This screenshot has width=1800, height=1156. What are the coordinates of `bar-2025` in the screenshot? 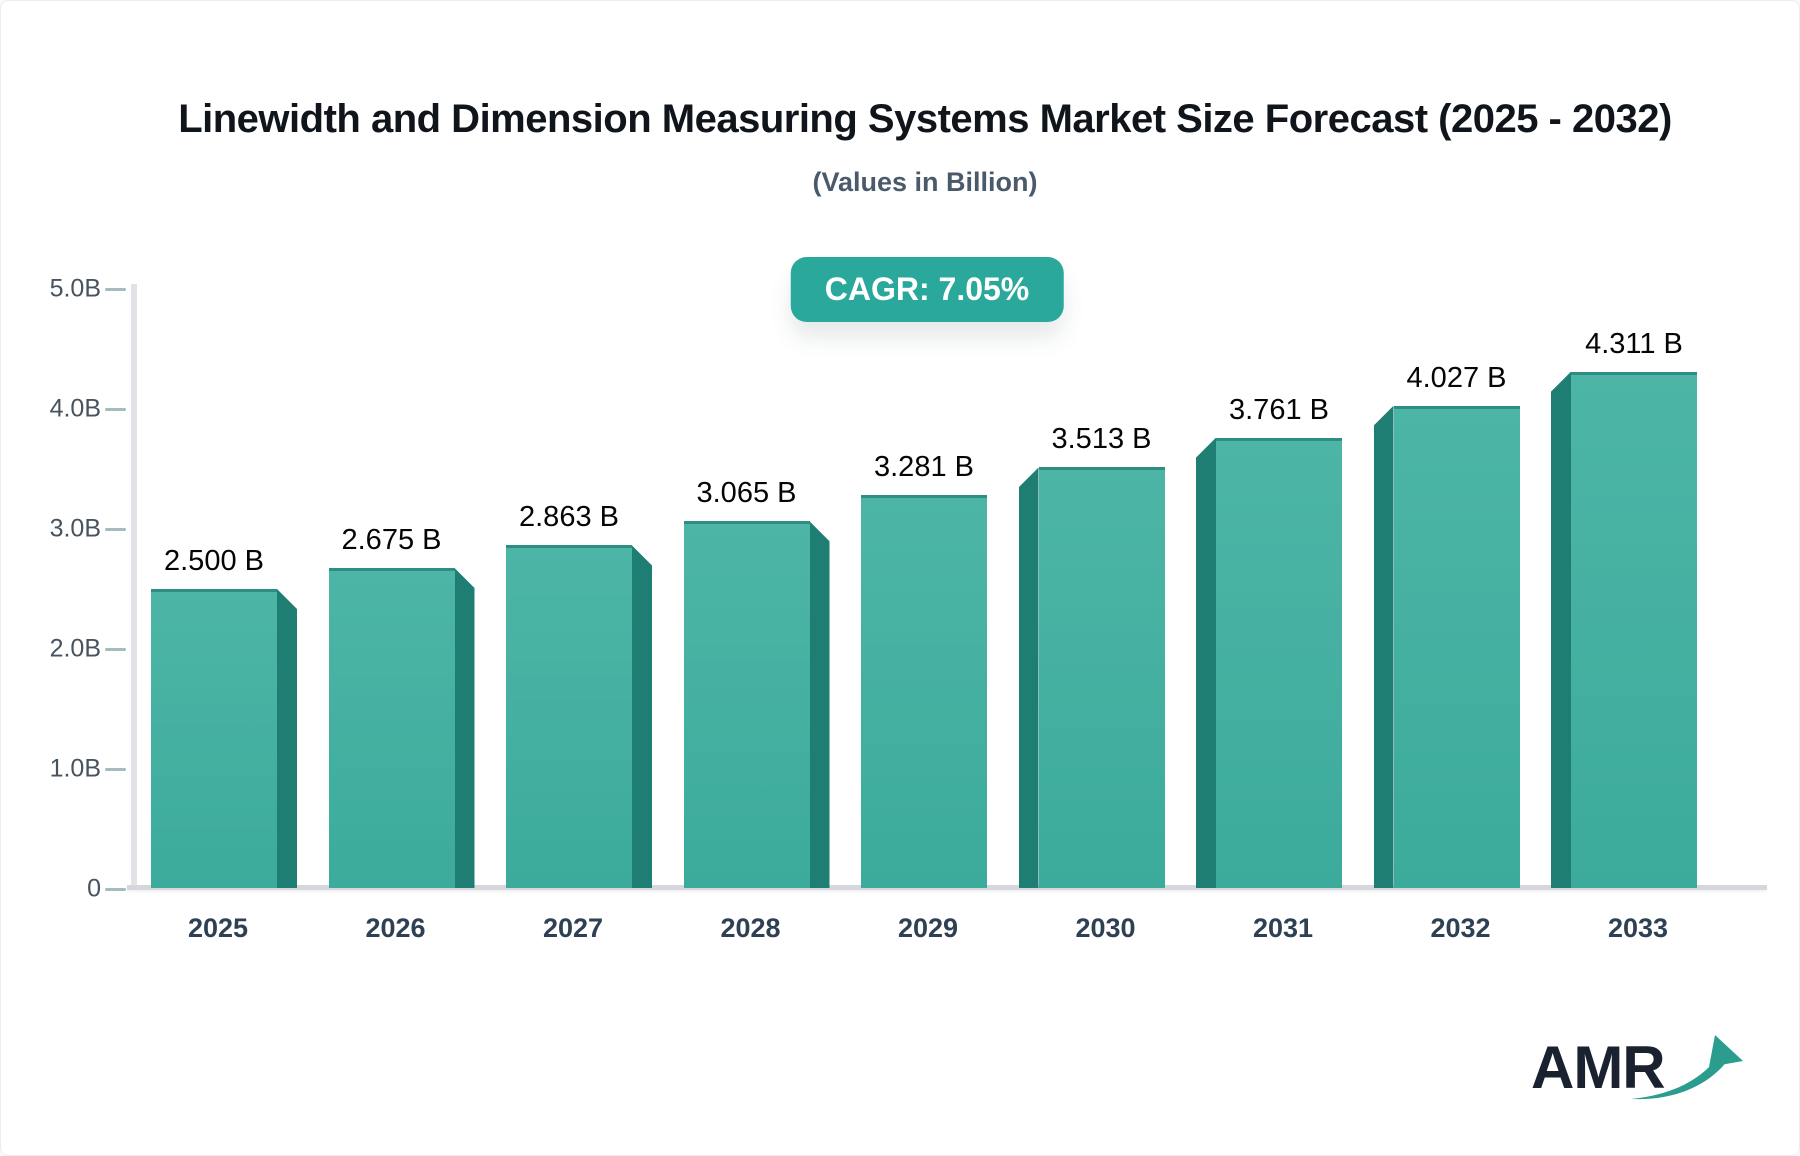 It's located at (214, 738).